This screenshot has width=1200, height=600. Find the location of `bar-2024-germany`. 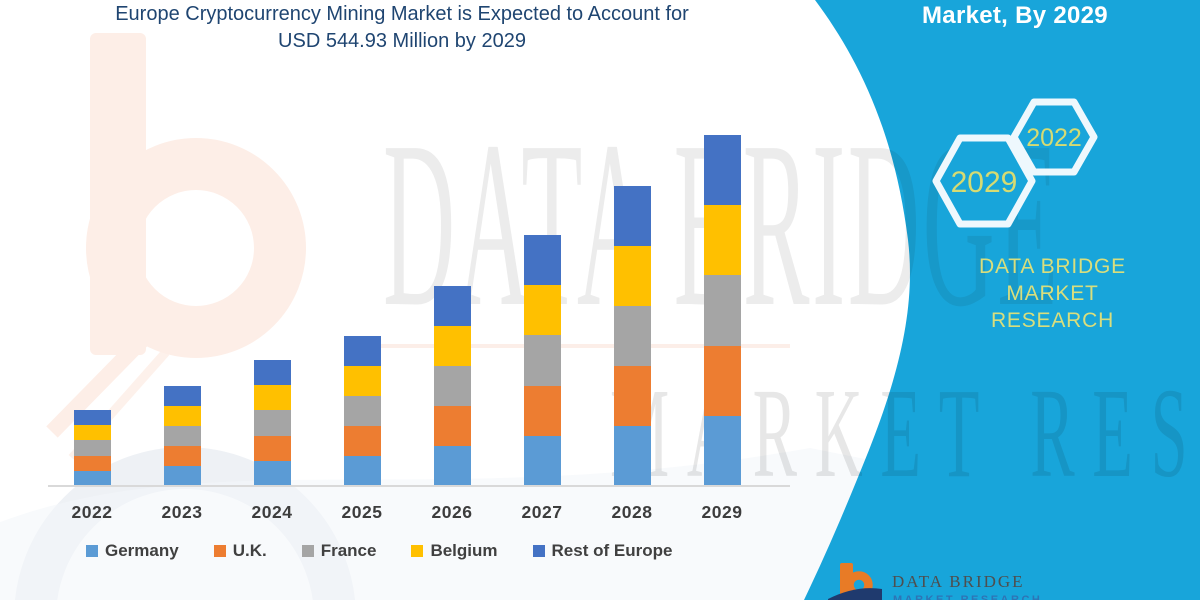

bar-2024-germany is located at coordinates (272, 473).